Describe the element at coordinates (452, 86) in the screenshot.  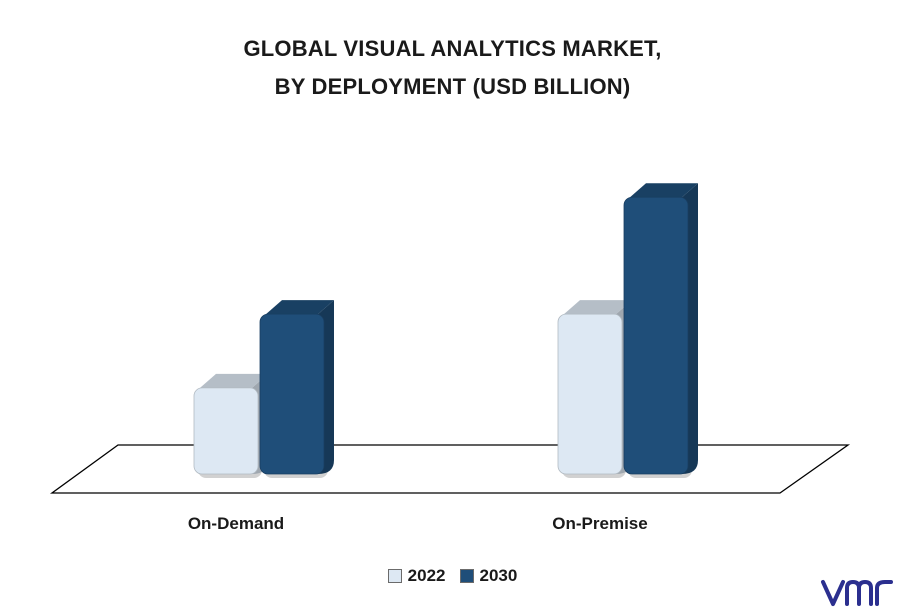
I see `chart-title-line-2: BY DEPLOYMENT (USD BILLION)` at that location.